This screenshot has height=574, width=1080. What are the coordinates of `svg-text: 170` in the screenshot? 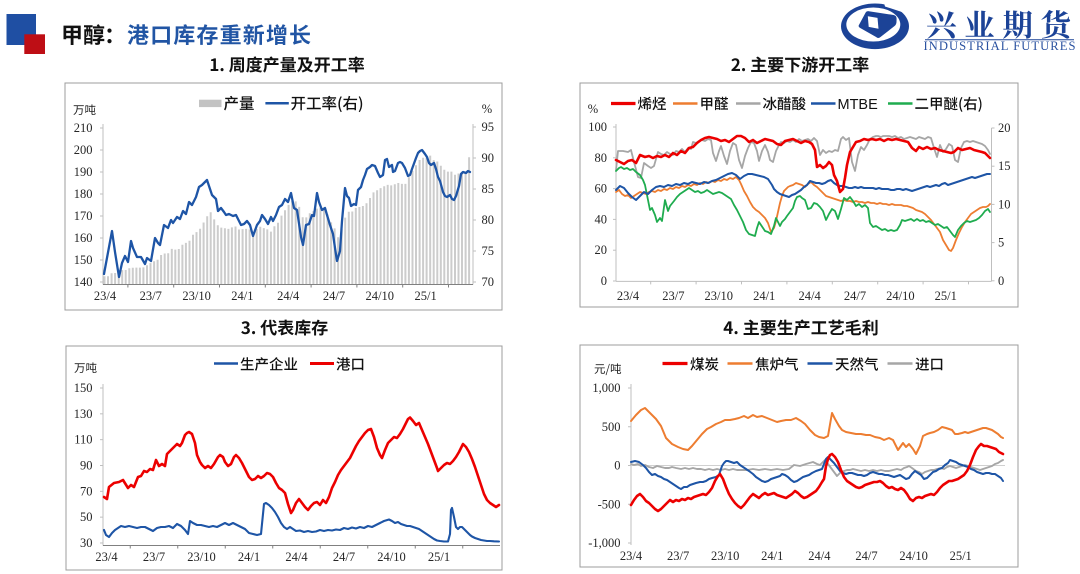 It's located at (83, 216).